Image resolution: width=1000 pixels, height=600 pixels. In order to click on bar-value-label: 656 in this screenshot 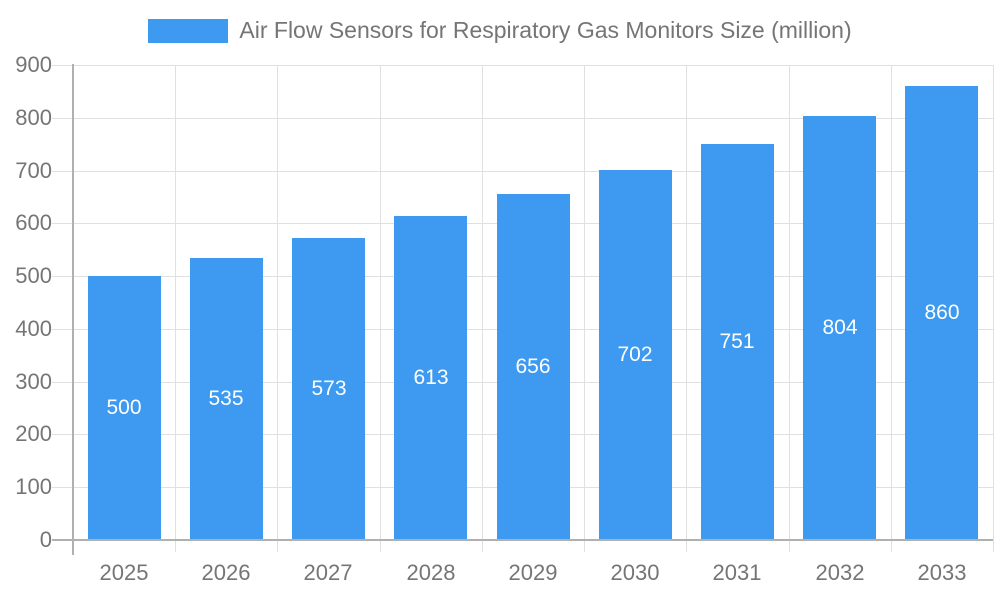, I will do `click(533, 366)`.